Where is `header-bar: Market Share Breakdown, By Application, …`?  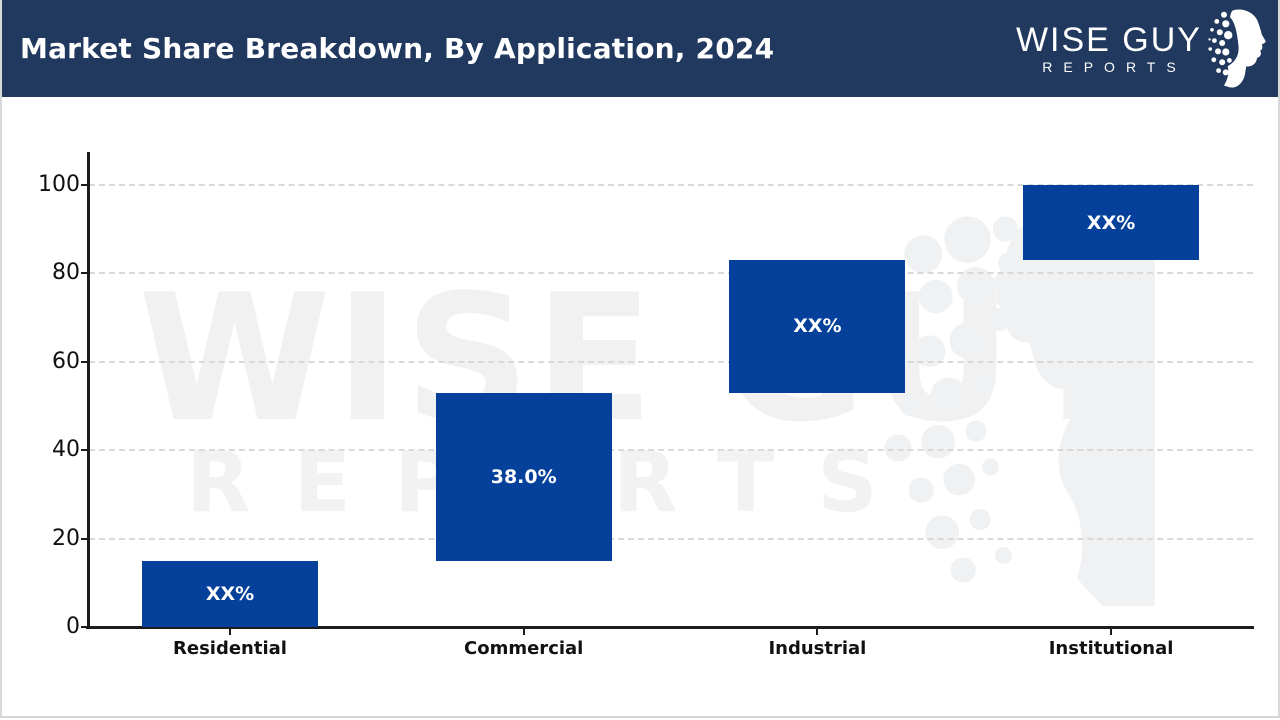
header-bar: Market Share Breakdown, By Application, … is located at coordinates (640, 48).